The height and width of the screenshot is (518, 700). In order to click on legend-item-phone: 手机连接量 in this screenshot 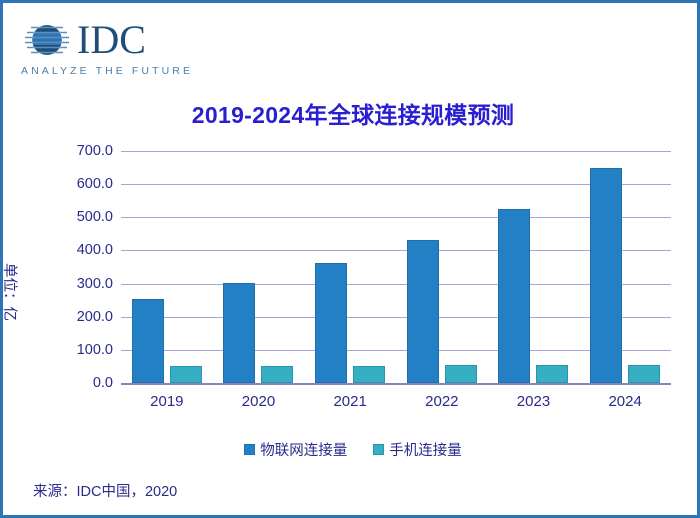, I will do `click(417, 449)`.